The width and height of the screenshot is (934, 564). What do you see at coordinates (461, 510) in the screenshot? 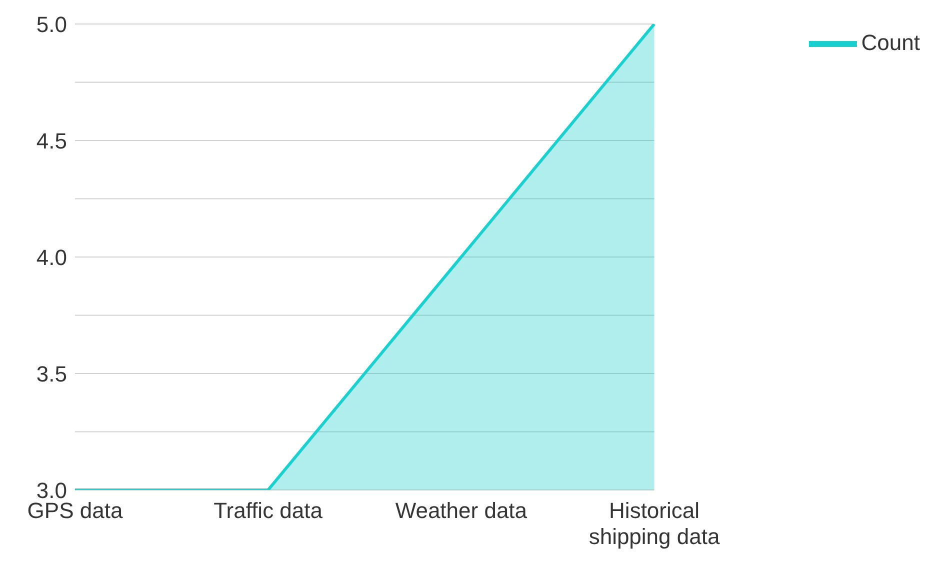
I see `x-tick-label: Weather data` at bounding box center [461, 510].